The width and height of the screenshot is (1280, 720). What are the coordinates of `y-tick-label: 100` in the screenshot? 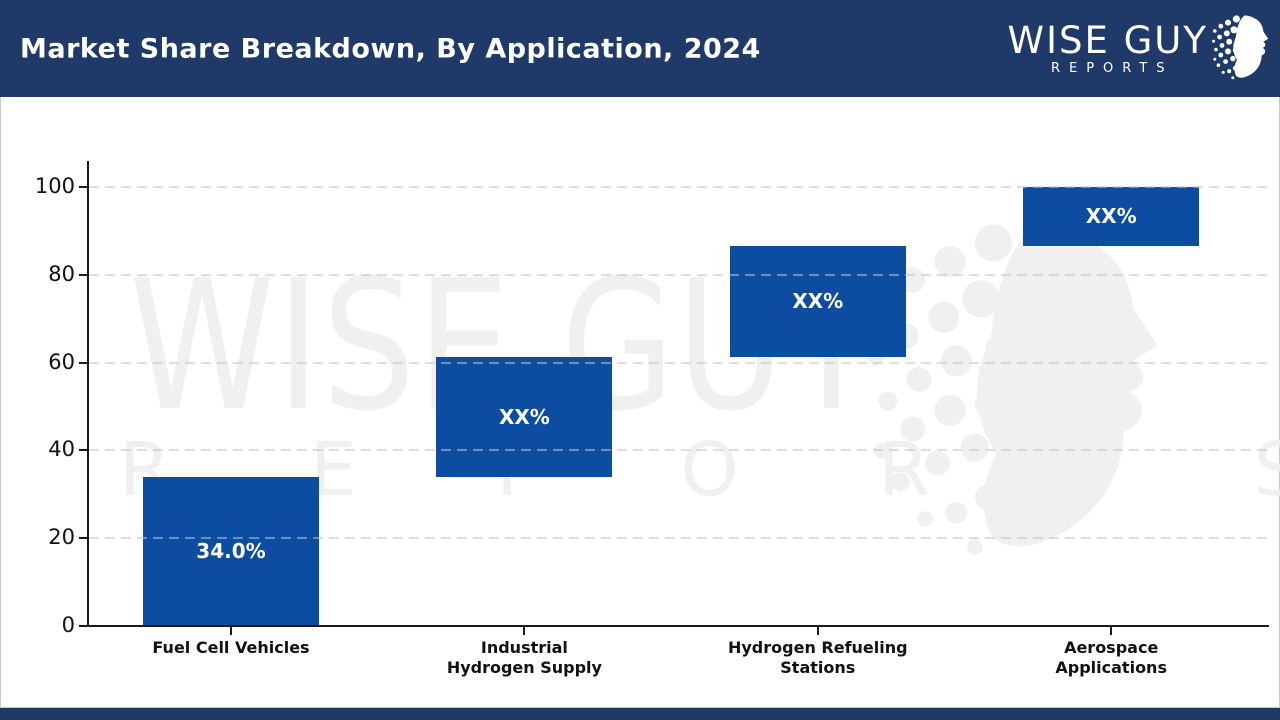 It's located at (54, 186).